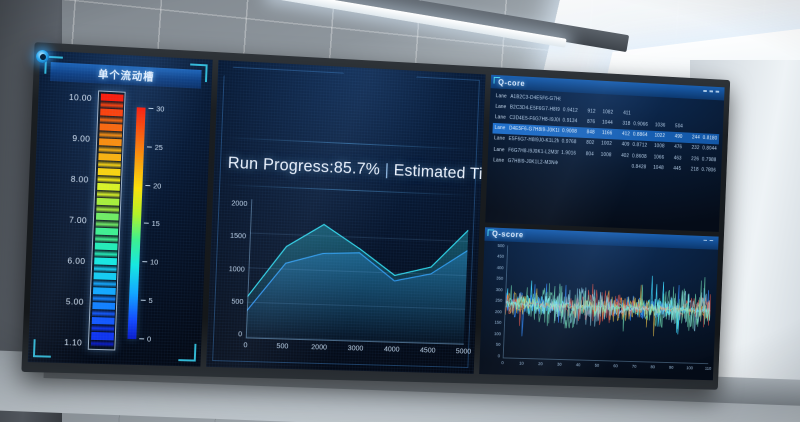  What do you see at coordinates (161, 262) in the screenshot?
I see `colorbar-tick: 10` at bounding box center [161, 262].